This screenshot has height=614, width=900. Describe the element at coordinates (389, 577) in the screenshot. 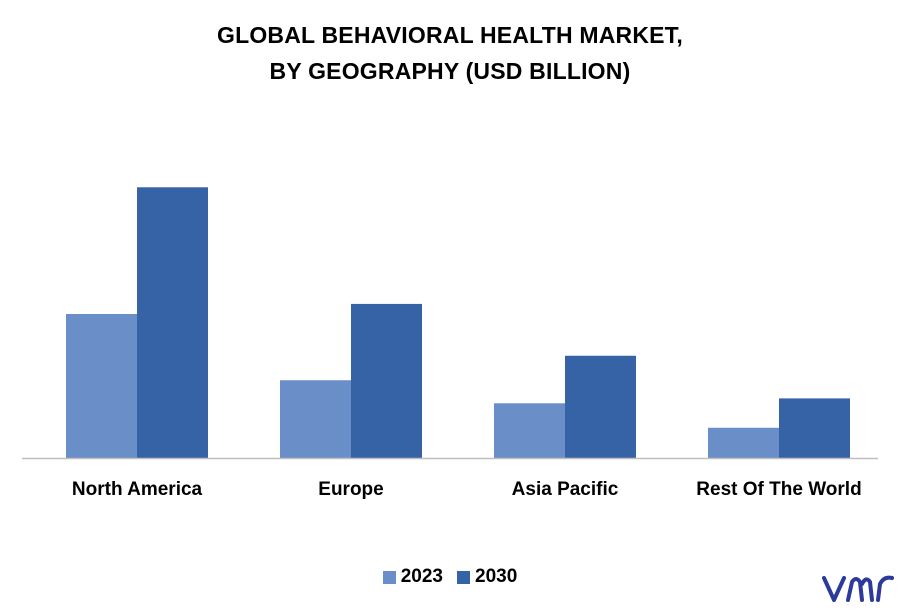

I see `legend-swatch-2023` at that location.